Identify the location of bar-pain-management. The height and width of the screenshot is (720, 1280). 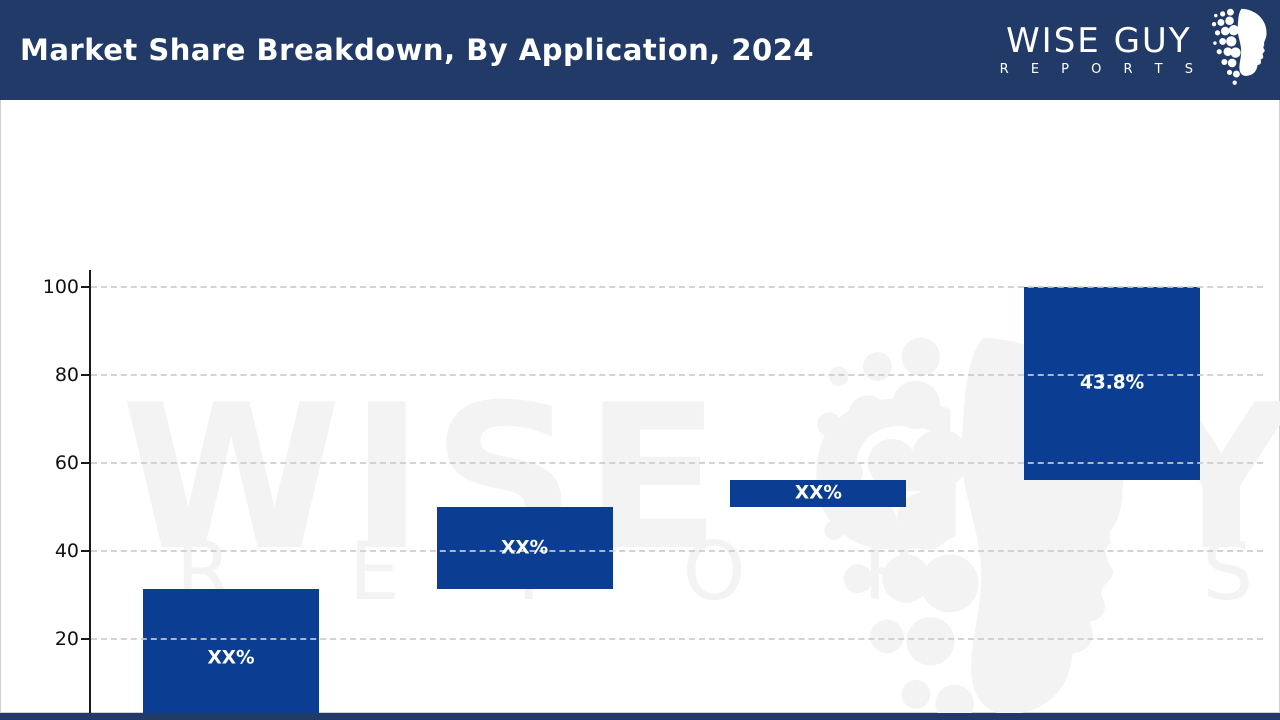
(524, 547).